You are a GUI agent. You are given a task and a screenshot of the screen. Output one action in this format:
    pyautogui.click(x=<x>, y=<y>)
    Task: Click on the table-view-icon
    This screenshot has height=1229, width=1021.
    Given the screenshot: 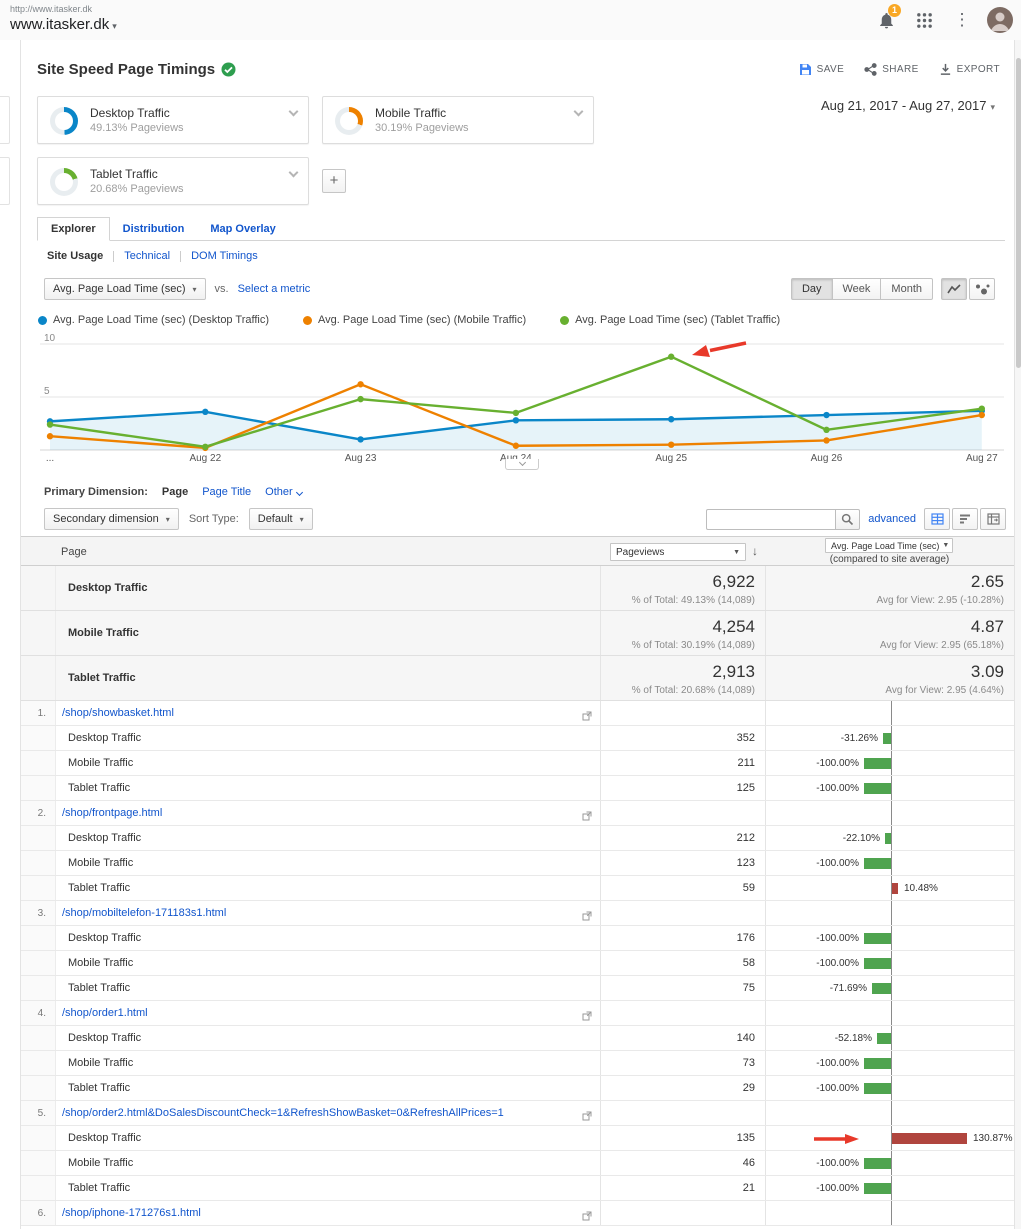 What is the action you would take?
    pyautogui.click(x=937, y=519)
    